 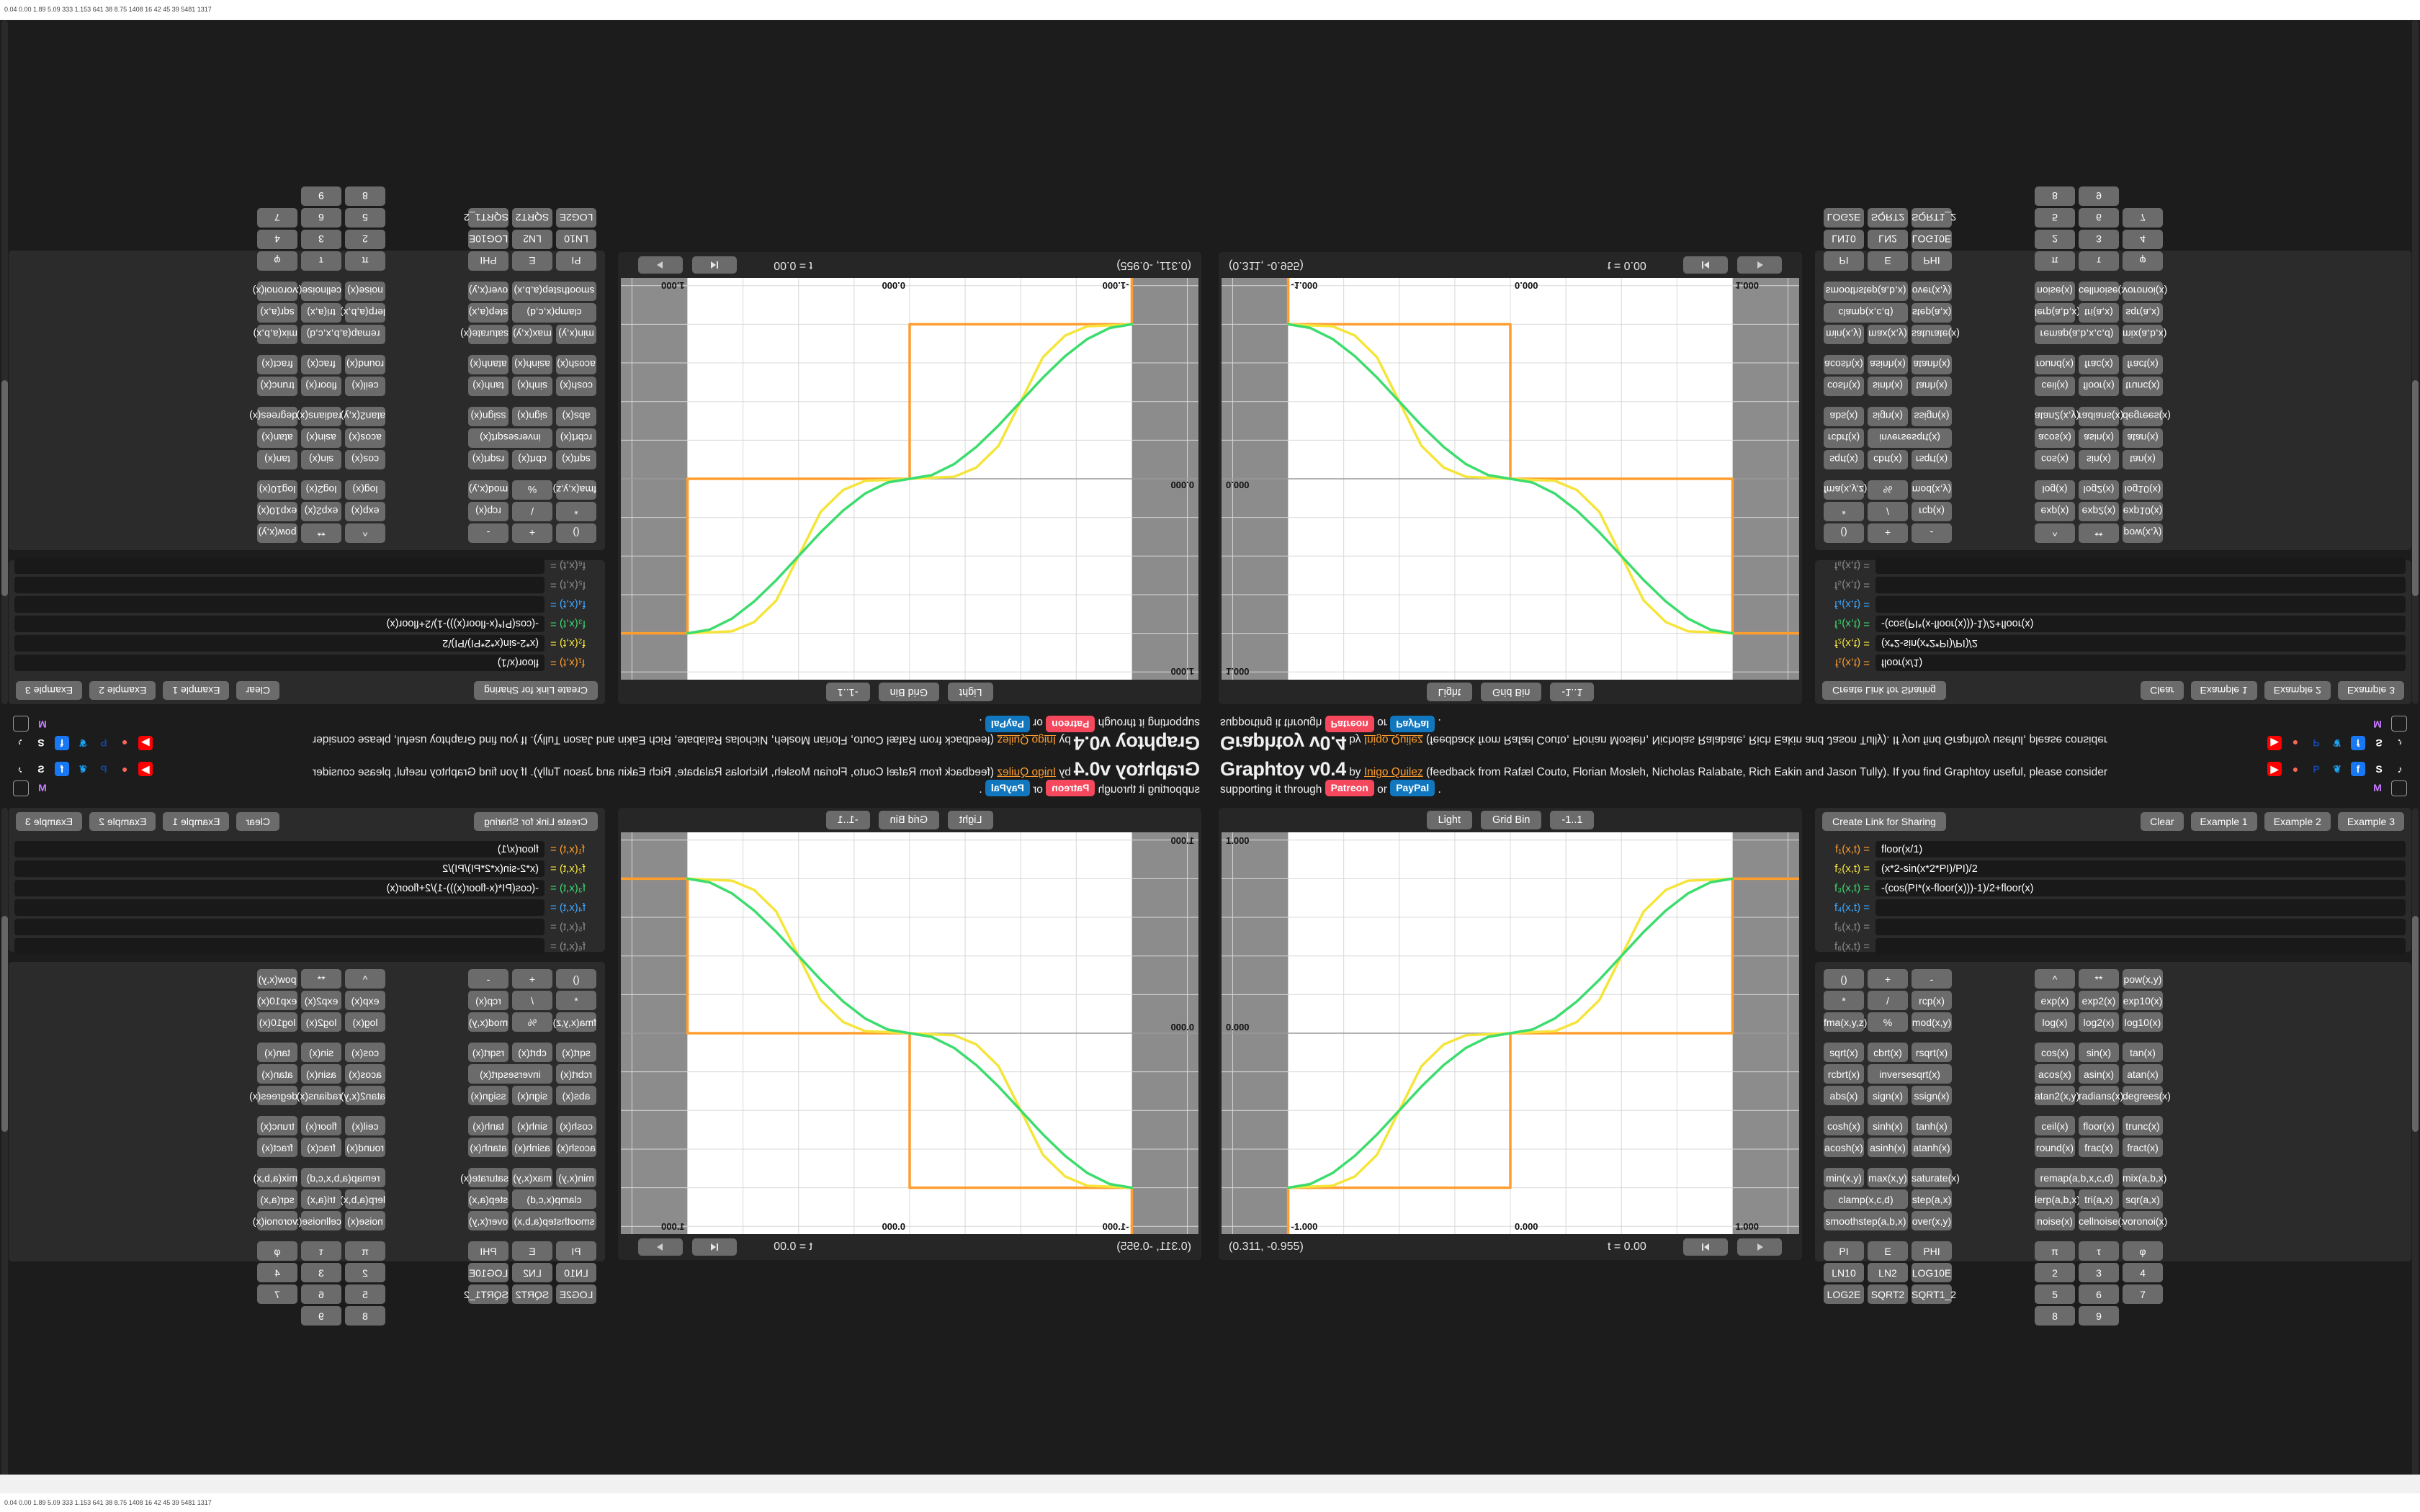 What do you see at coordinates (2337, 769) in the screenshot?
I see `twitter-icon: ❦` at bounding box center [2337, 769].